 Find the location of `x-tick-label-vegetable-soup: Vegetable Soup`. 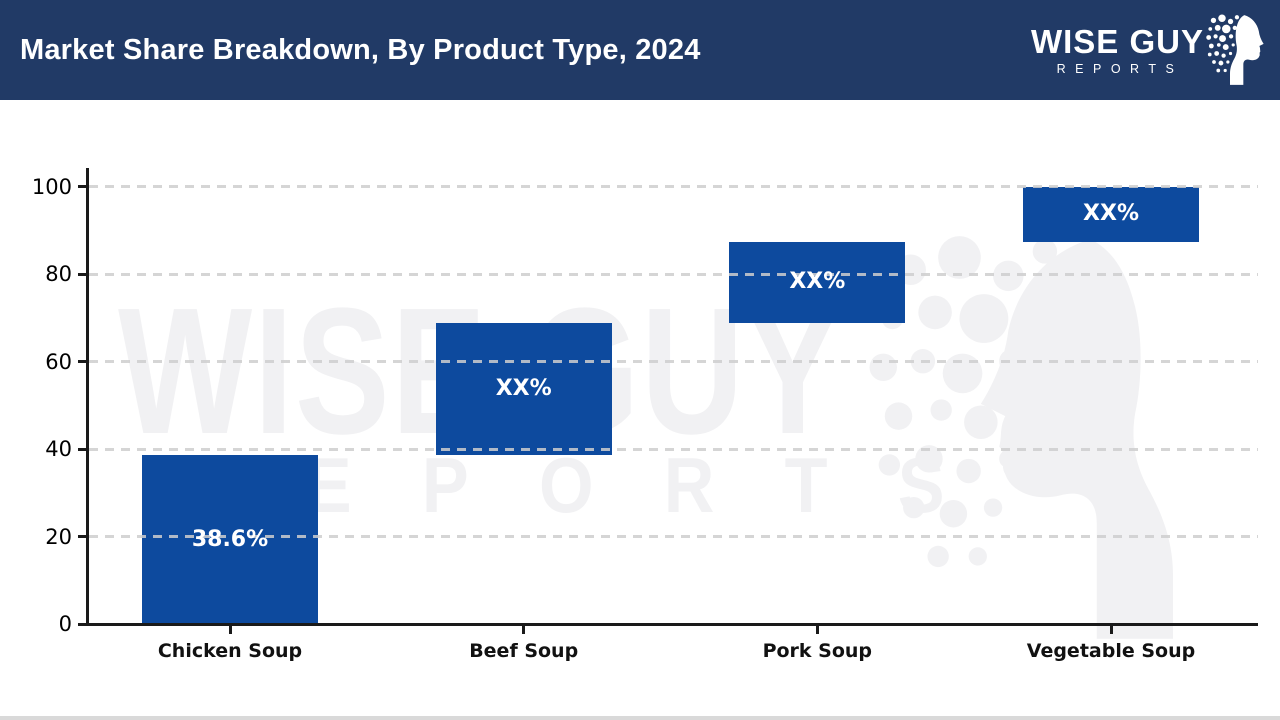

x-tick-label-vegetable-soup: Vegetable Soup is located at coordinates (1111, 651).